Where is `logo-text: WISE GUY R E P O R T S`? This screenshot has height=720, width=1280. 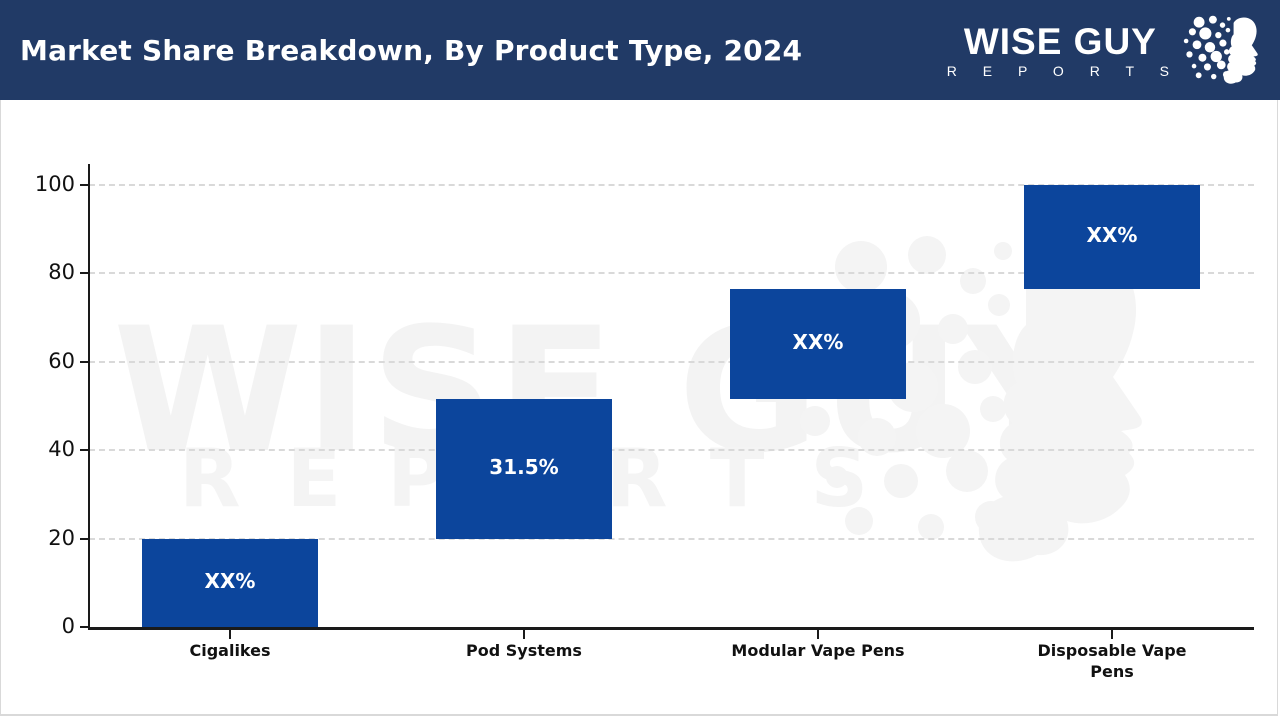
logo-text: WISE GUY R E P O R T S is located at coordinates (1060, 50).